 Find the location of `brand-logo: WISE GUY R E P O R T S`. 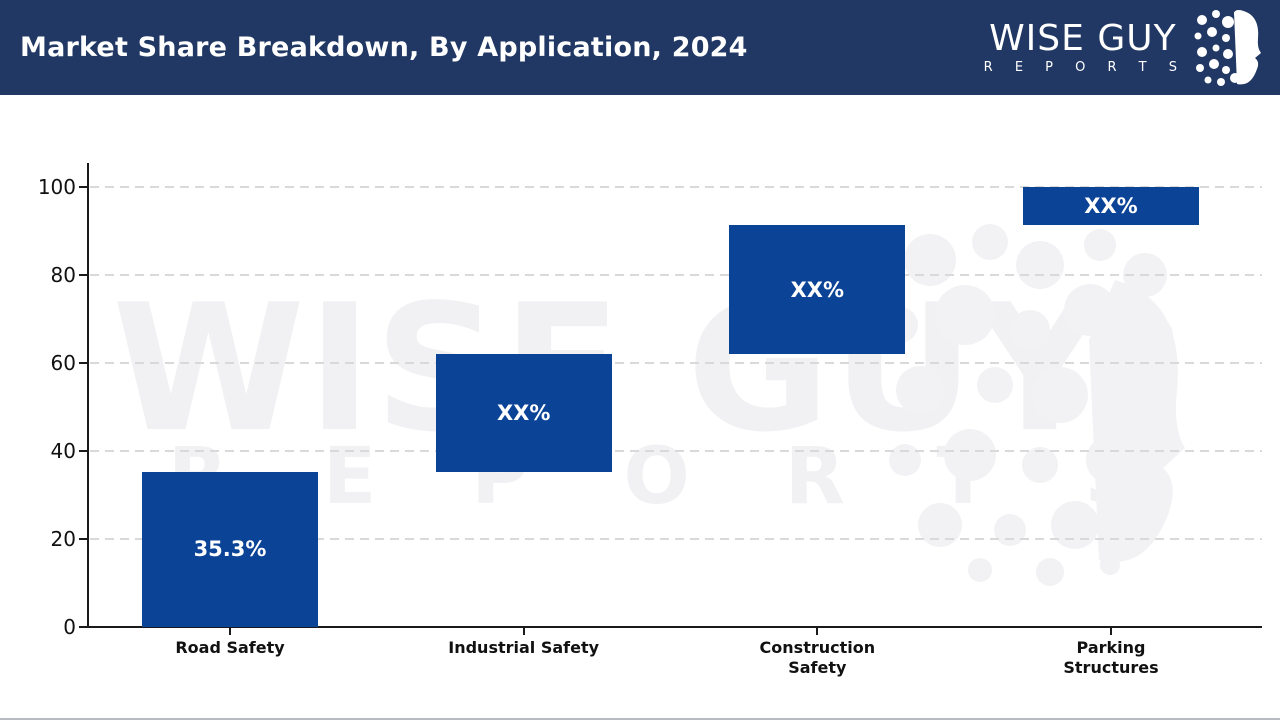

brand-logo: WISE GUY R E P O R T S is located at coordinates (1123, 48).